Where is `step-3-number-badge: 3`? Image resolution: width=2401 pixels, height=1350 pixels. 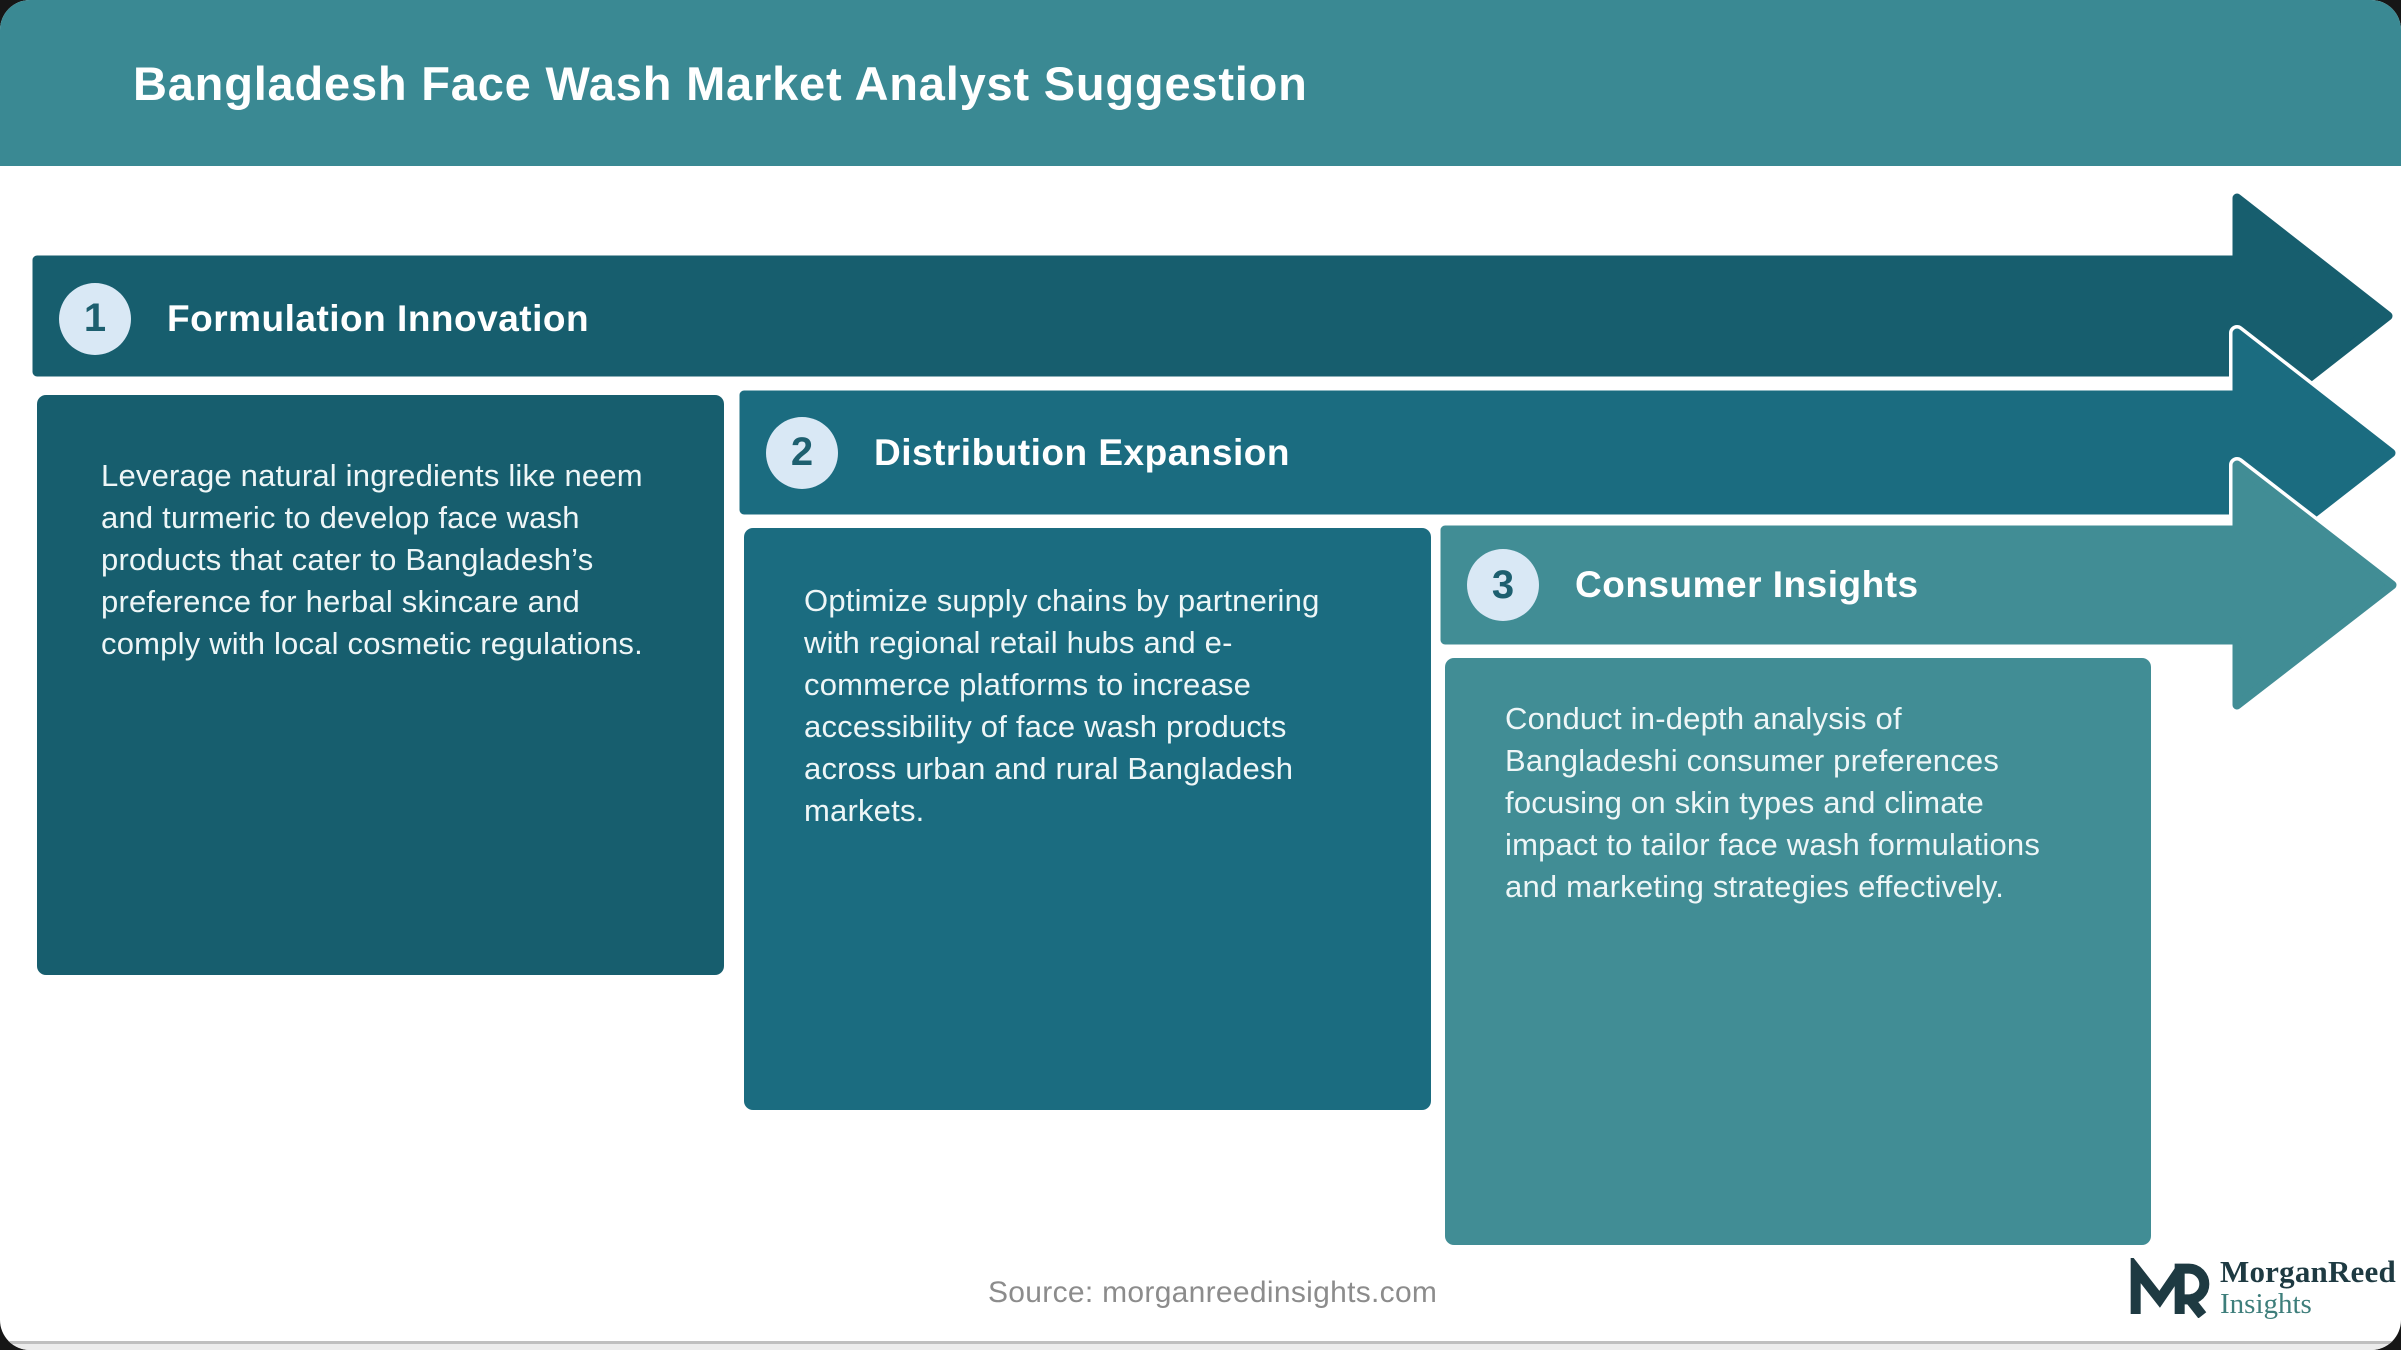
step-3-number-badge: 3 is located at coordinates (1503, 585).